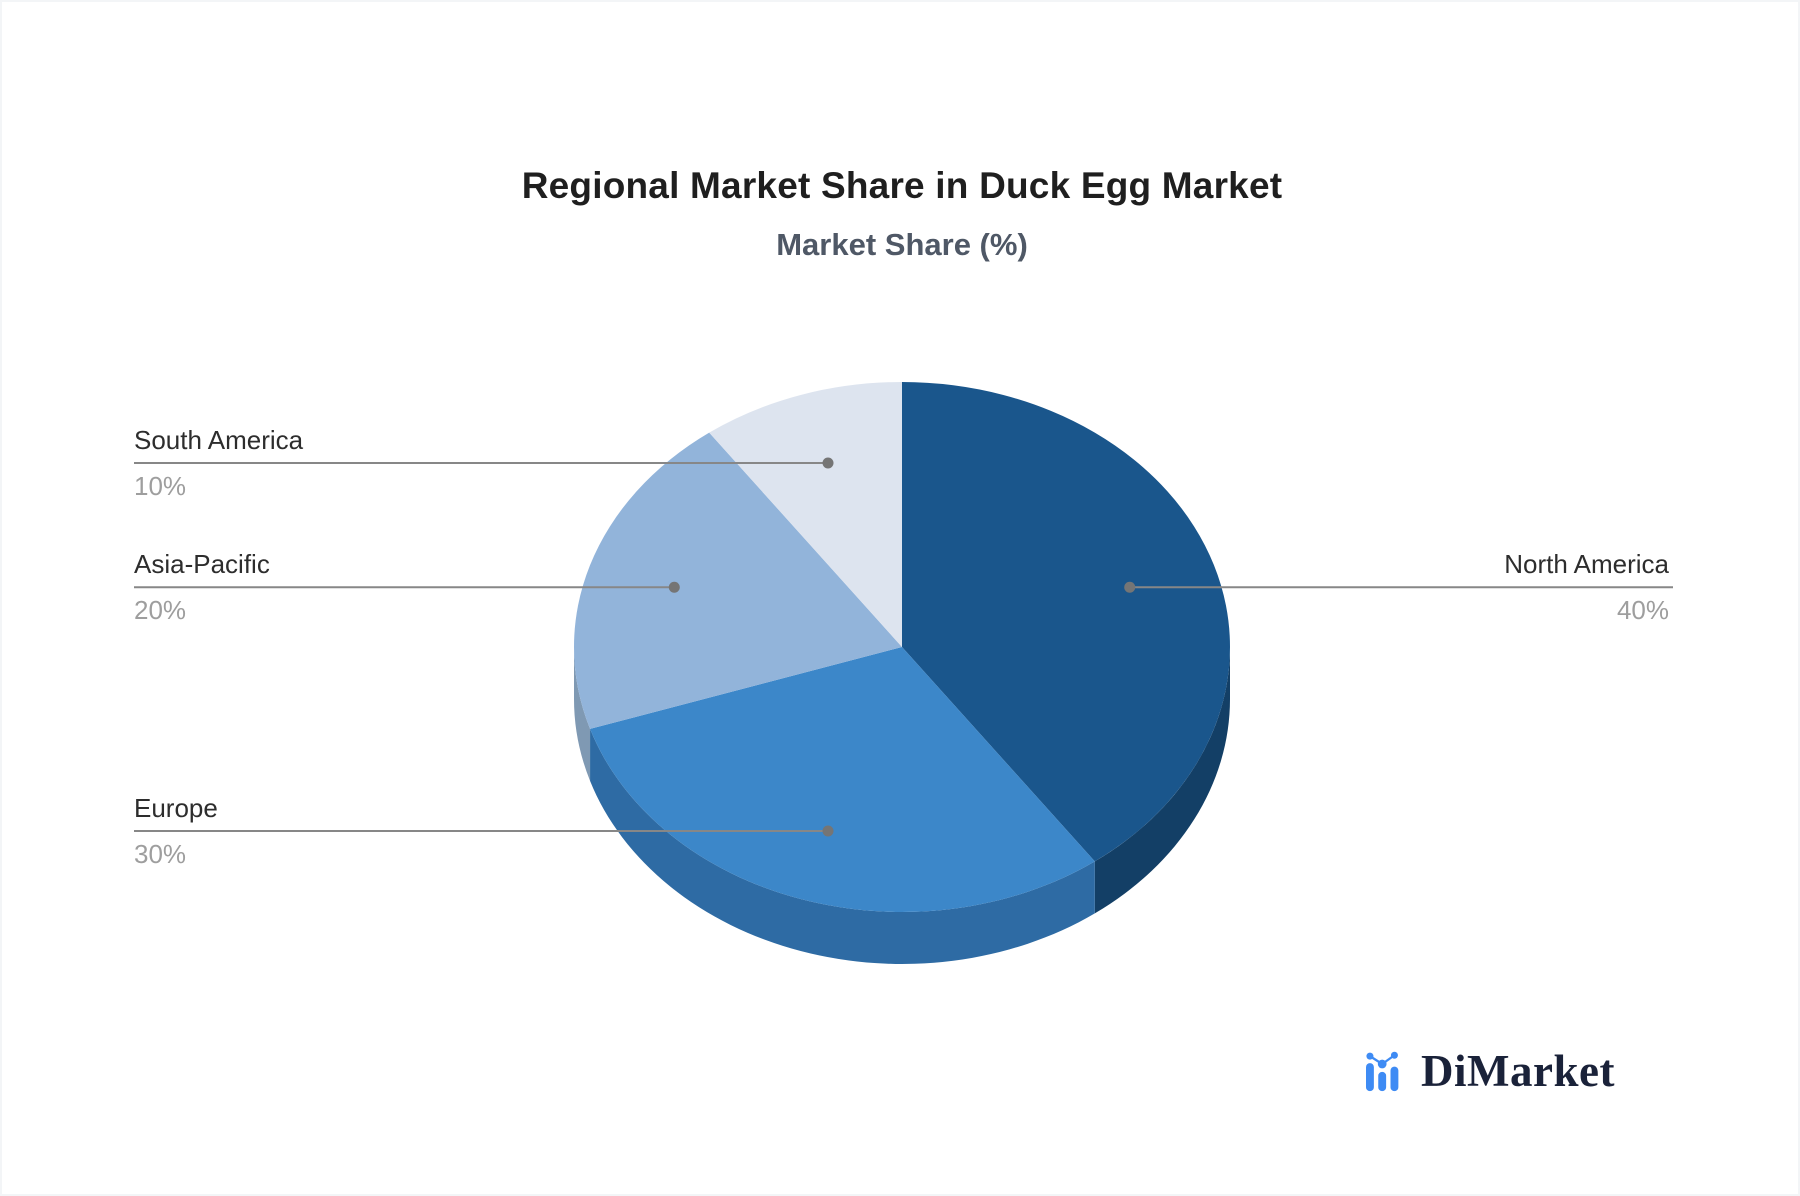 Image resolution: width=1800 pixels, height=1196 pixels. Describe the element at coordinates (1642, 610) in the screenshot. I see `slice-percent-text: 40%` at that location.